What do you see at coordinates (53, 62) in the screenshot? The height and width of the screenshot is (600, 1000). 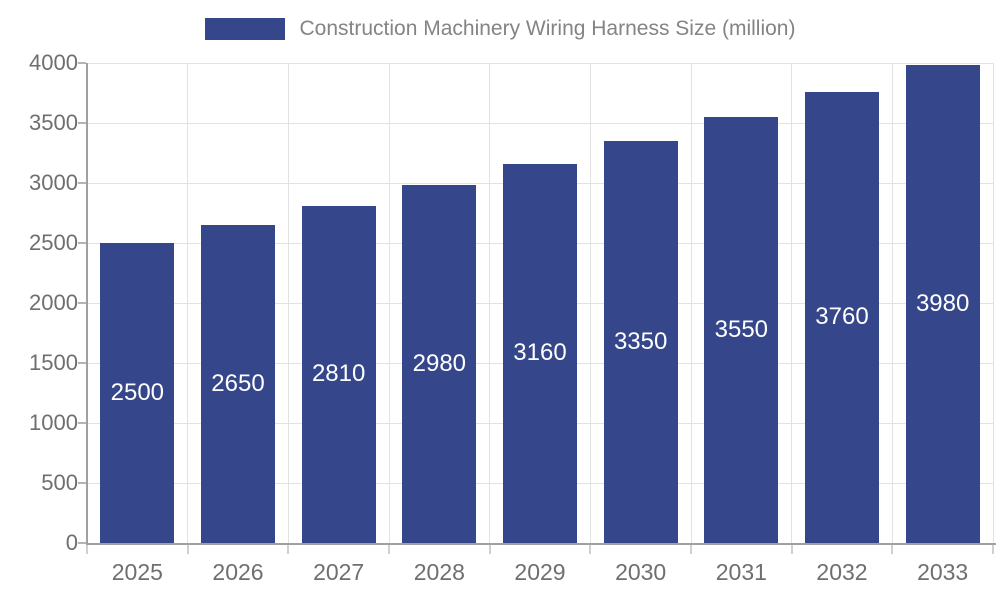 I see `y-axis-tick-label: 4000` at bounding box center [53, 62].